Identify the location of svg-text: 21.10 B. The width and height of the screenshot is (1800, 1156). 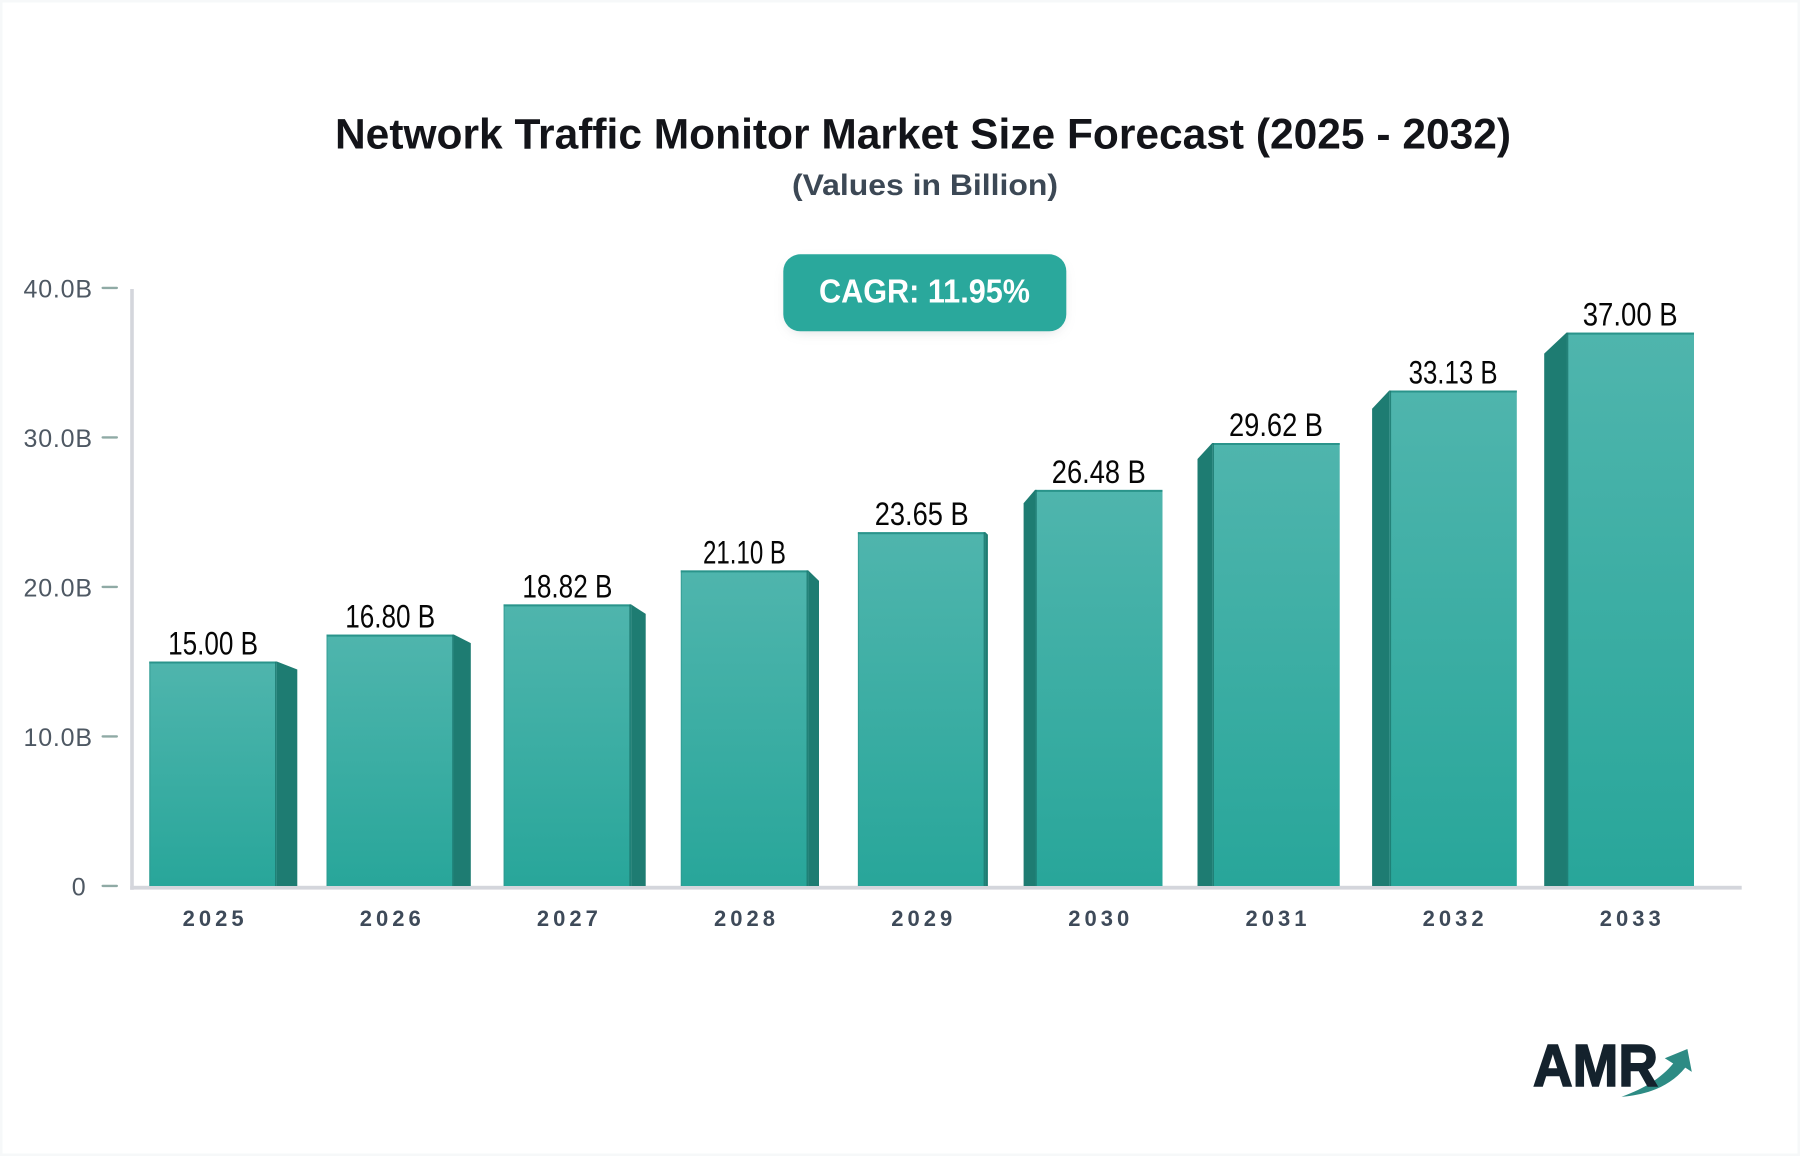
(744, 552).